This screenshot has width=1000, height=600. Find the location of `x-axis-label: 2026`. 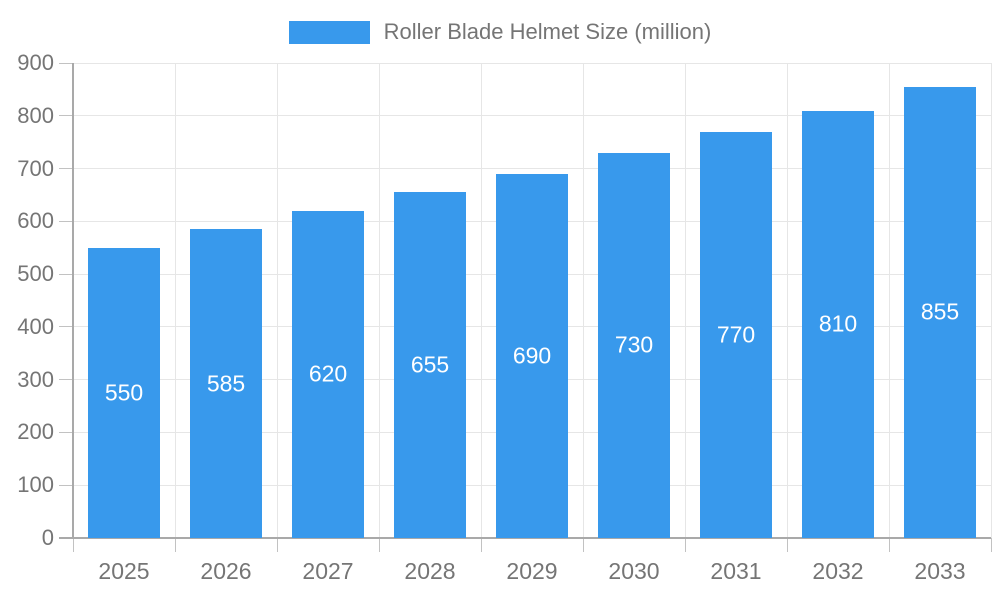

x-axis-label: 2026 is located at coordinates (226, 571).